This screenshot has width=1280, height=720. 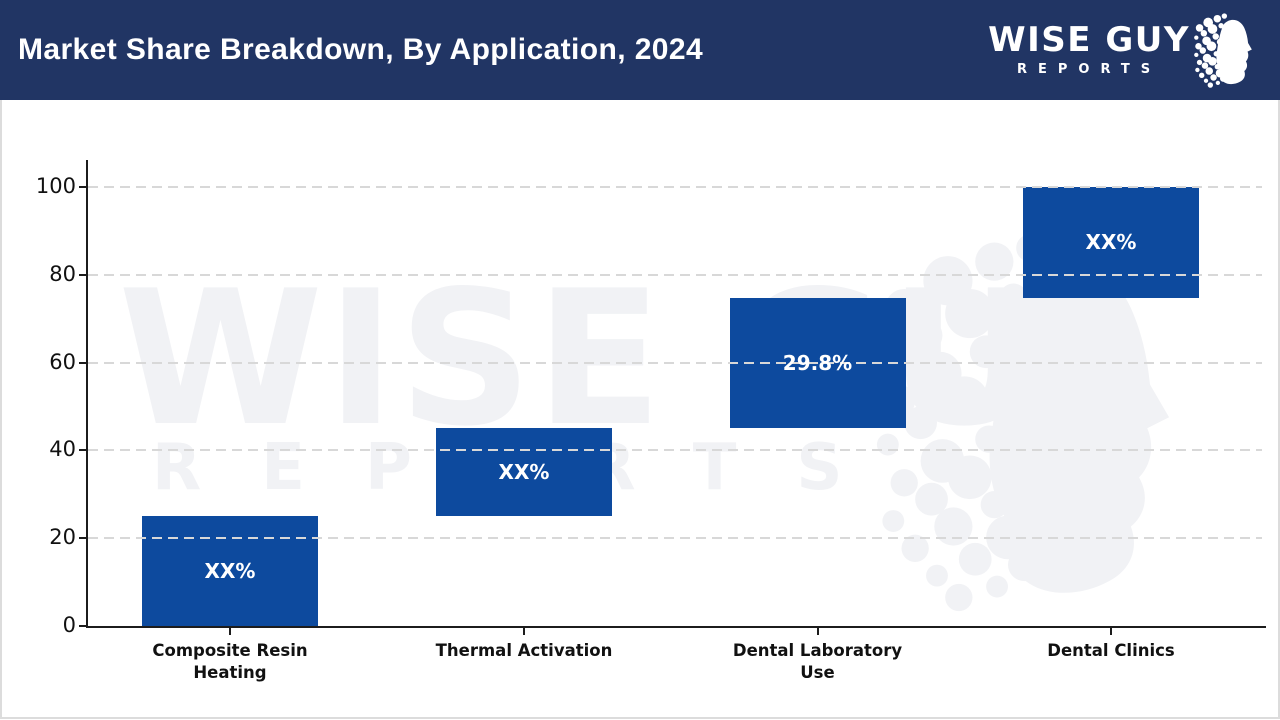 I want to click on y-axis-line, so click(x=87, y=394).